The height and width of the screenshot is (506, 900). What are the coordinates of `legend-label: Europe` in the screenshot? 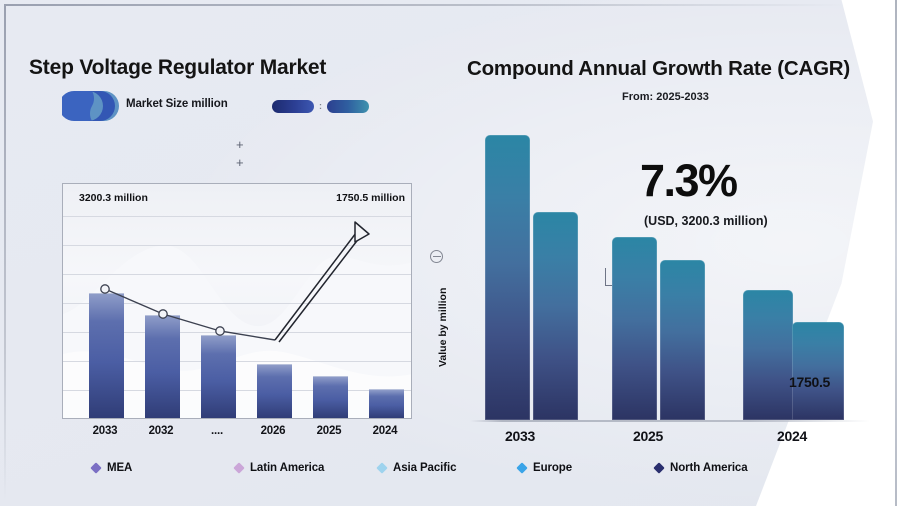 It's located at (553, 468).